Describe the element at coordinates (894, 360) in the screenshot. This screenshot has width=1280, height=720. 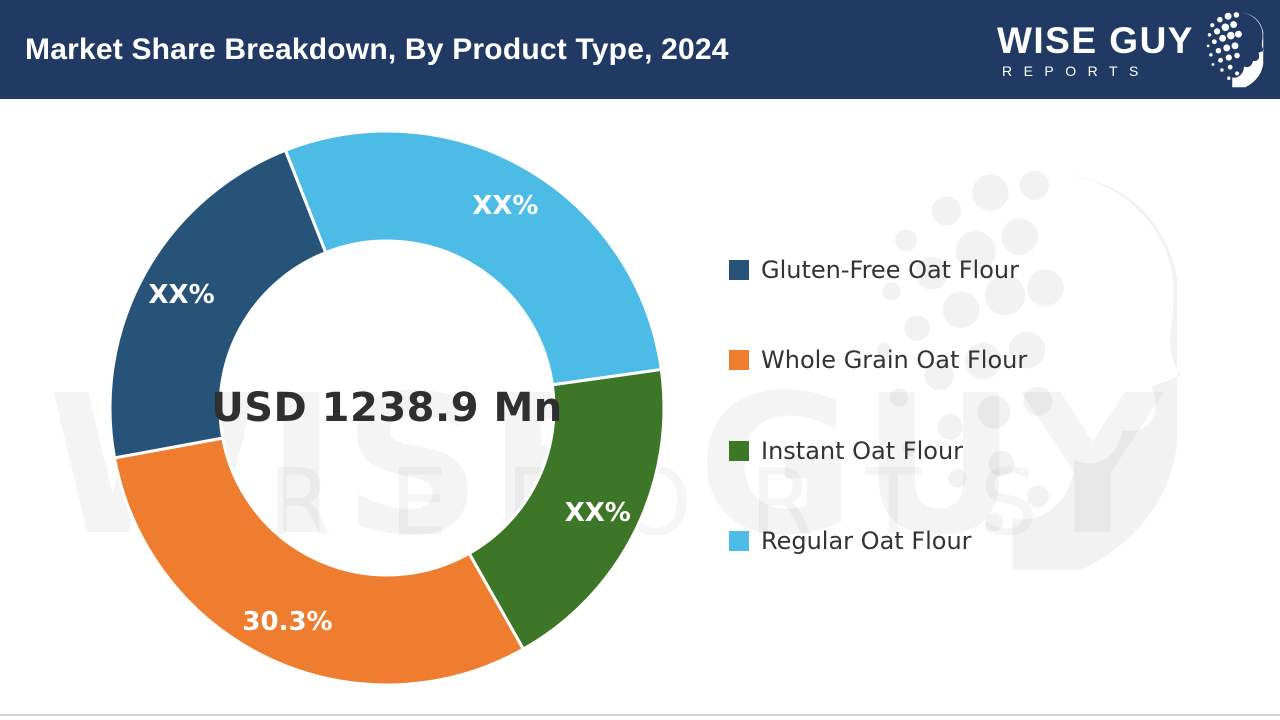
I see `legend-label: Whole Grain Oat Flour` at that location.